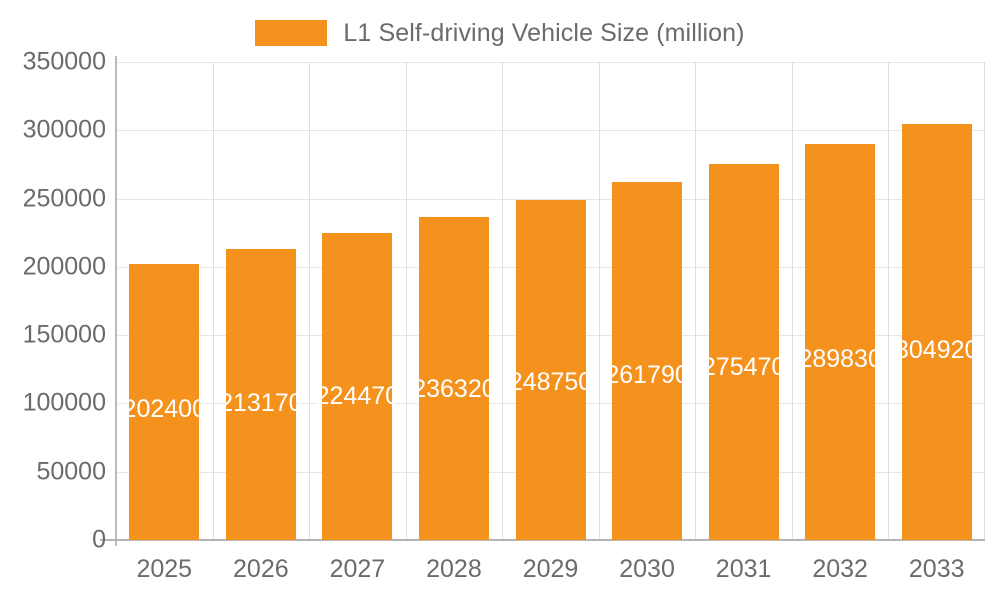 The height and width of the screenshot is (600, 1000). What do you see at coordinates (936, 331) in the screenshot?
I see `bar: 304920` at bounding box center [936, 331].